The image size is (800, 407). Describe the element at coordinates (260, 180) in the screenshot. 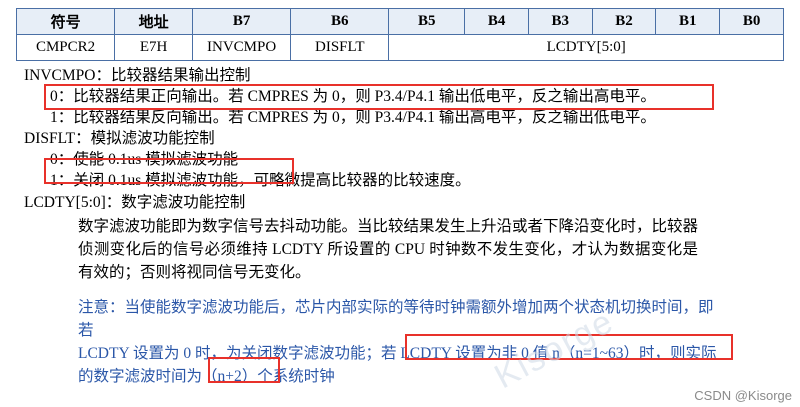

I see `disflt-option-1: 1：关闭 0.1us 模拟滤波功能，可略微提高比较器的比较速度。` at that location.